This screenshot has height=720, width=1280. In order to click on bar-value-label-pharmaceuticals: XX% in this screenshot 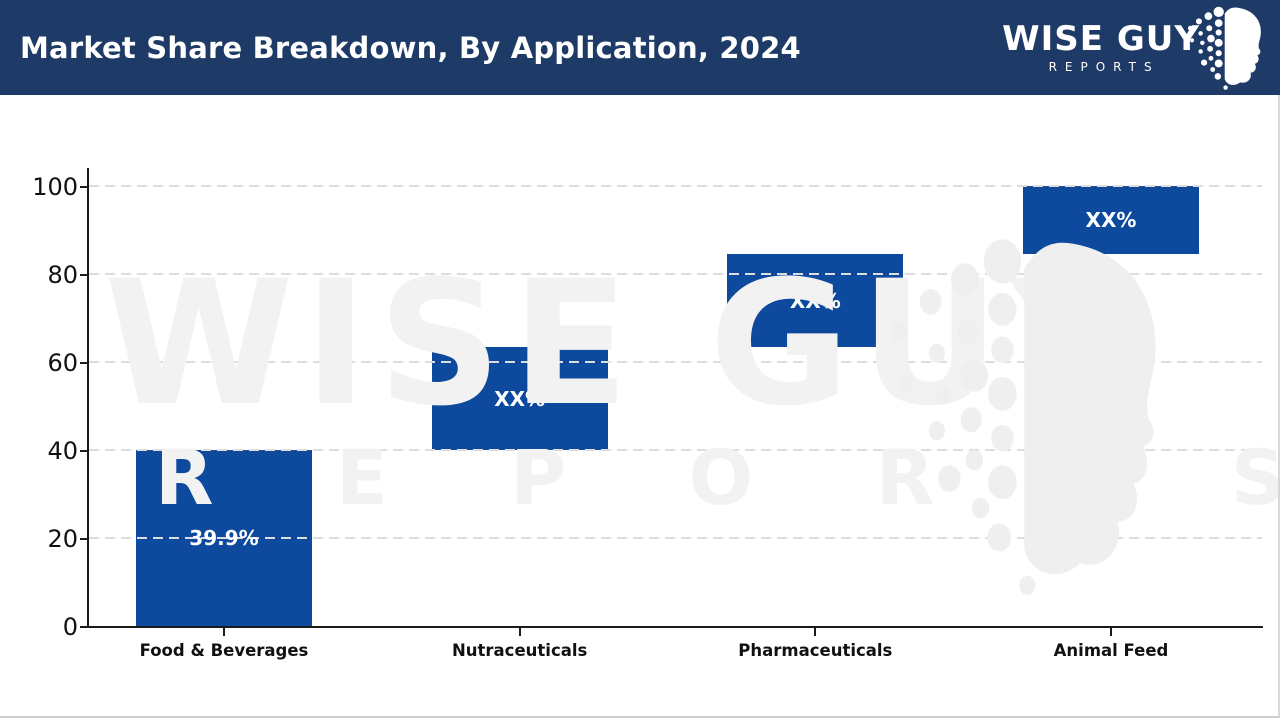, I will do `click(815, 300)`.